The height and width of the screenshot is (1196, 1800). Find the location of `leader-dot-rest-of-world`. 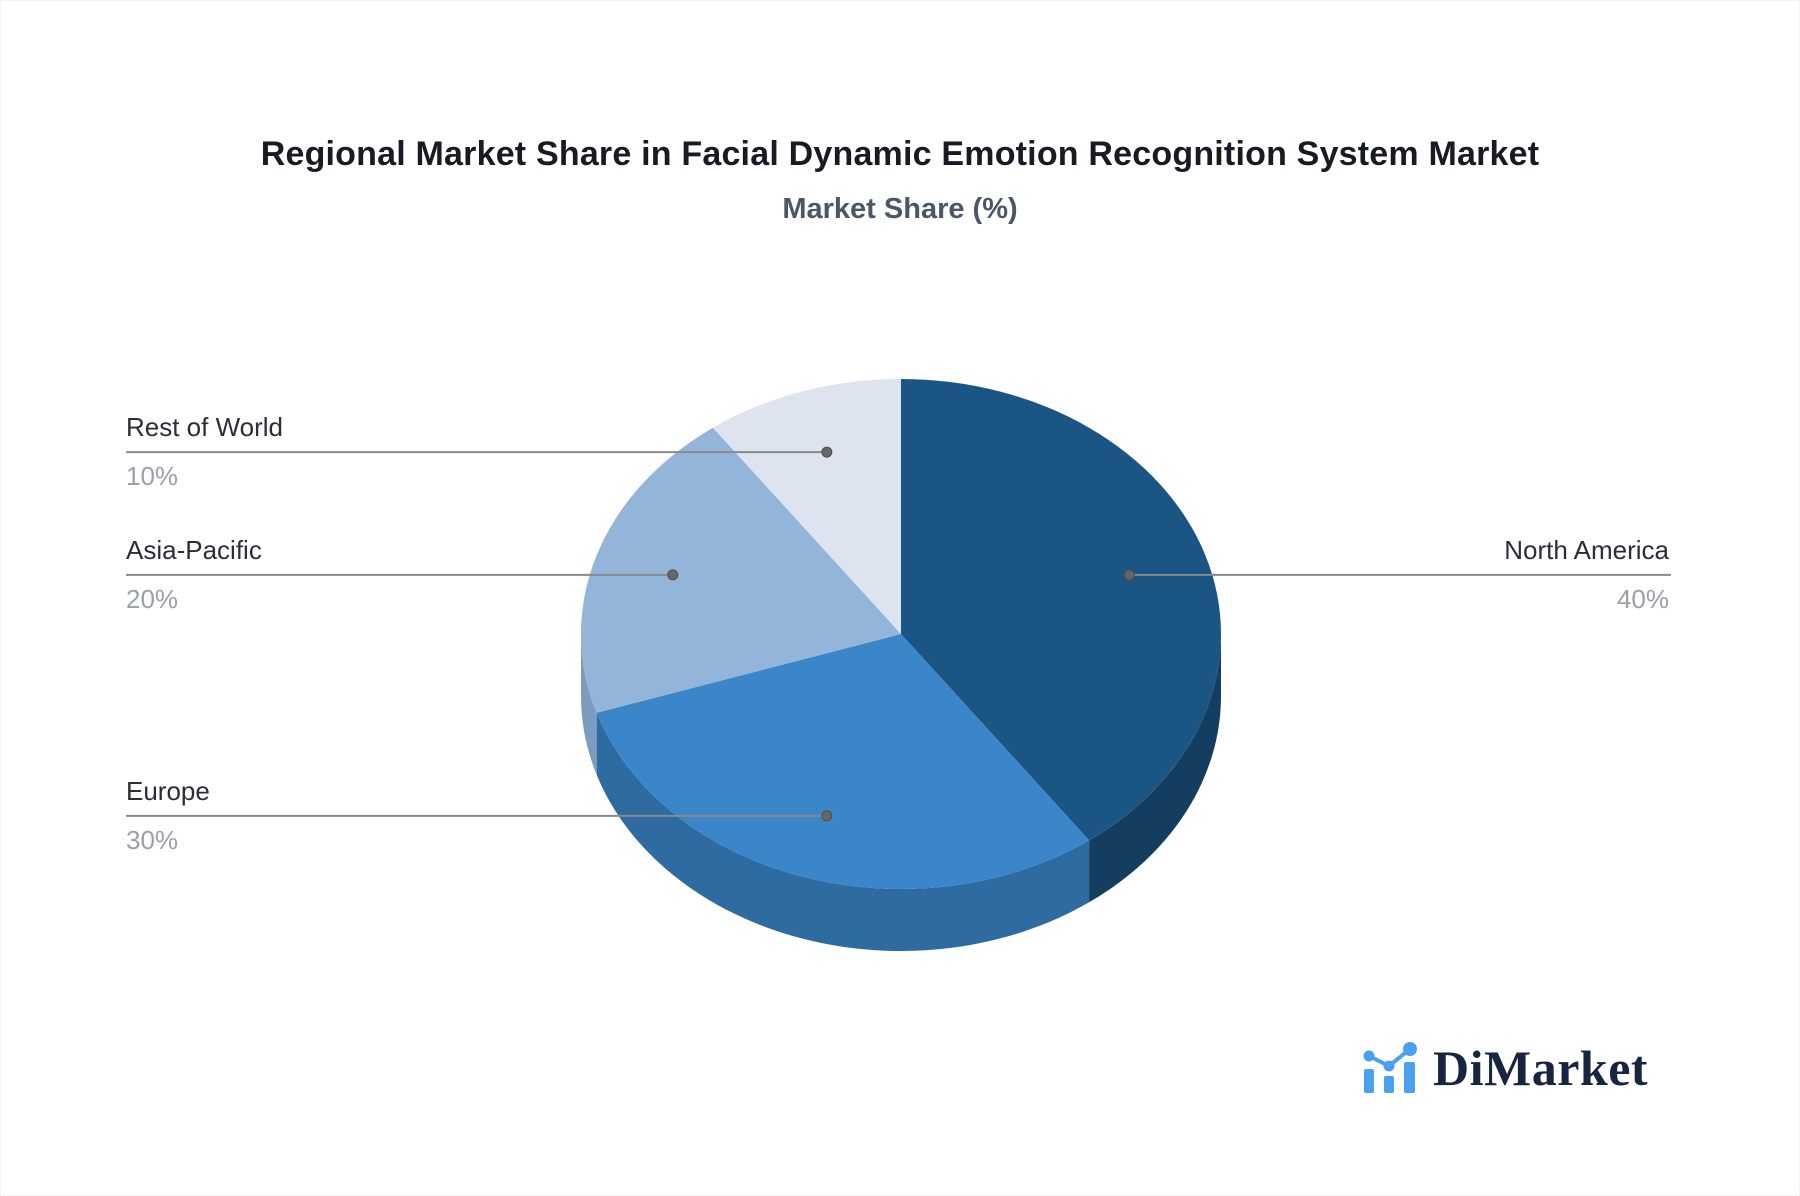

leader-dot-rest-of-world is located at coordinates (827, 452).